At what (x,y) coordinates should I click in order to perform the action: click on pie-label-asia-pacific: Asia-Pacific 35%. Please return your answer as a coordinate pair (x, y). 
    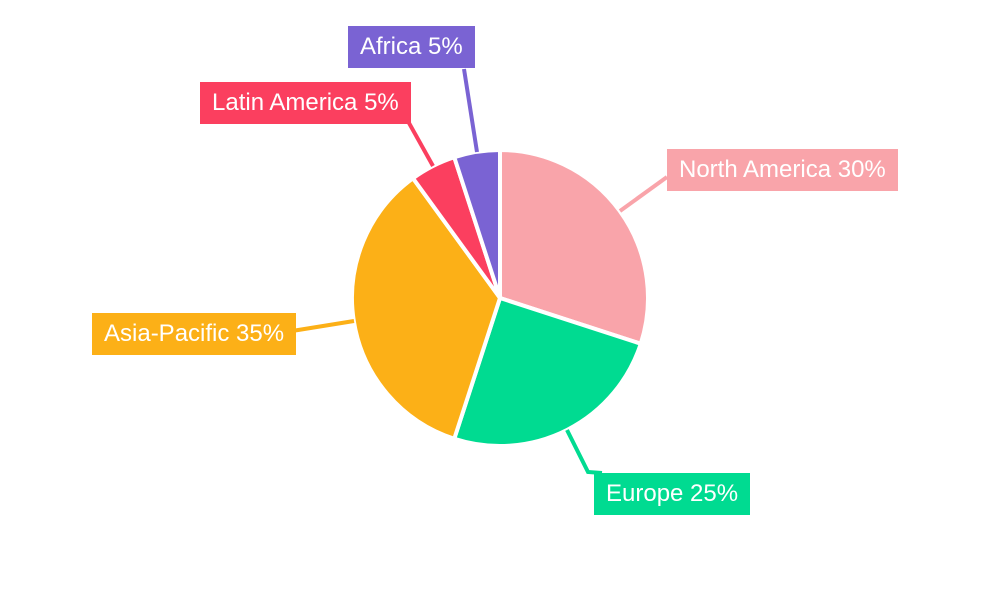
    Looking at the image, I should click on (194, 334).